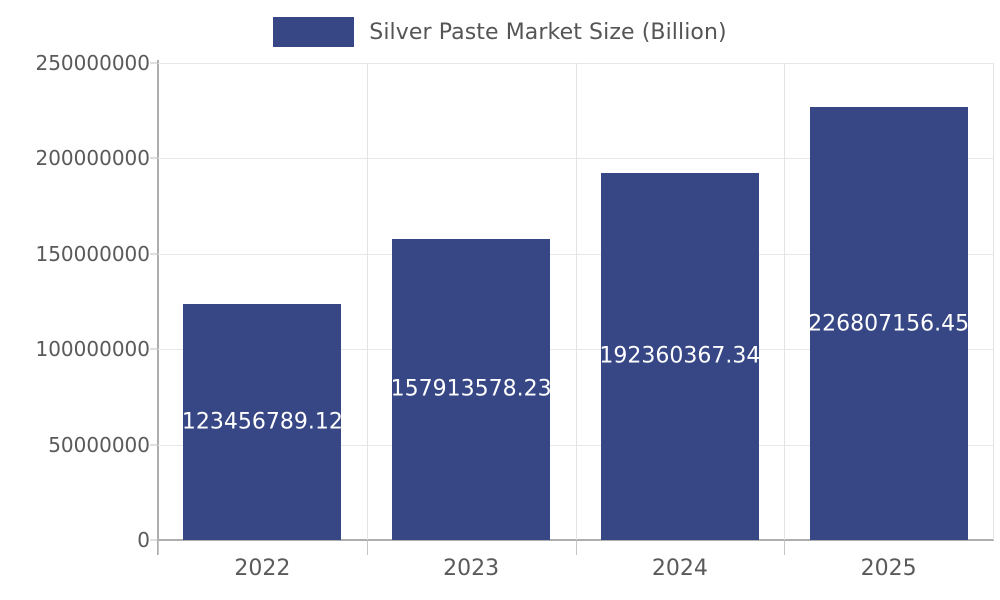 The width and height of the screenshot is (1000, 600). What do you see at coordinates (158, 307) in the screenshot?
I see `y-axis-spine` at bounding box center [158, 307].